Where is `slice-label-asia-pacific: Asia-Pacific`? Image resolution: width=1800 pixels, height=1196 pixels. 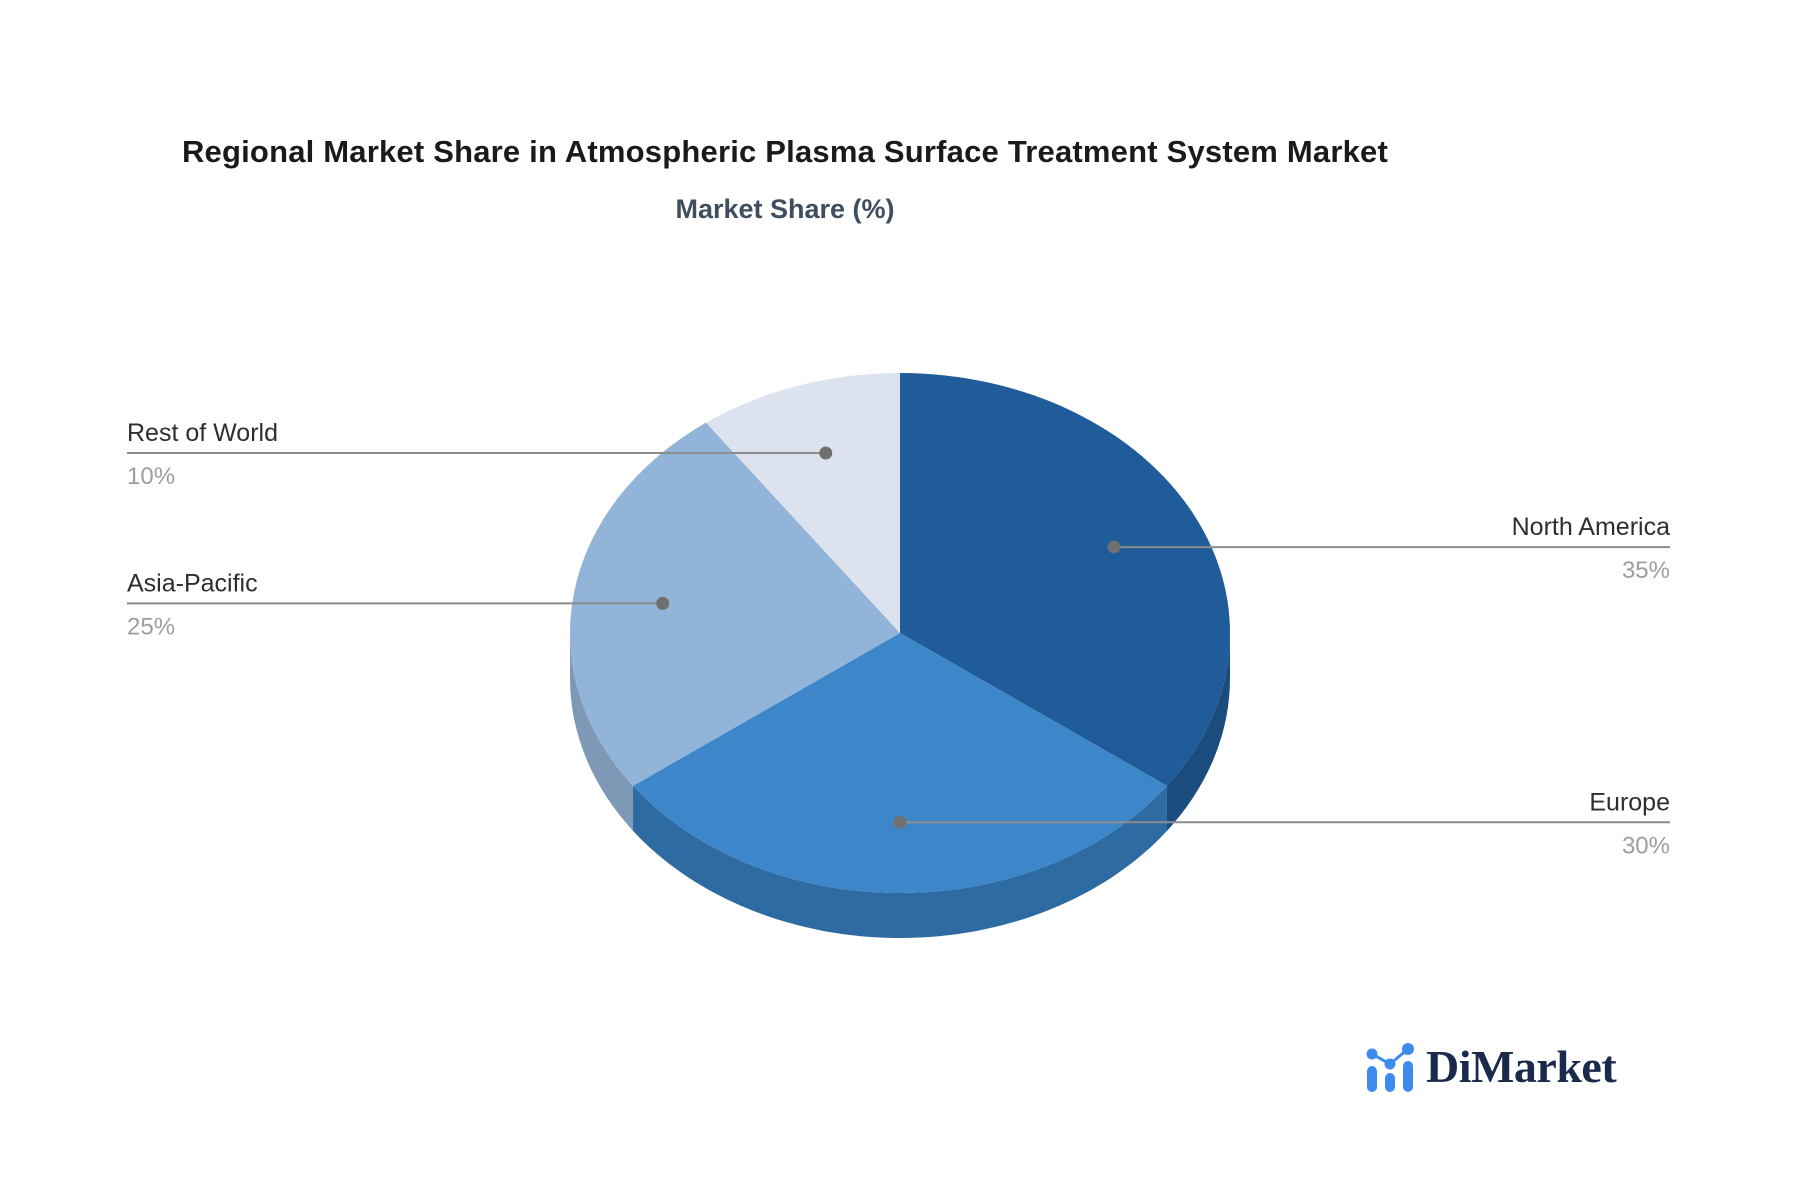
slice-label-asia-pacific: Asia-Pacific is located at coordinates (192, 583).